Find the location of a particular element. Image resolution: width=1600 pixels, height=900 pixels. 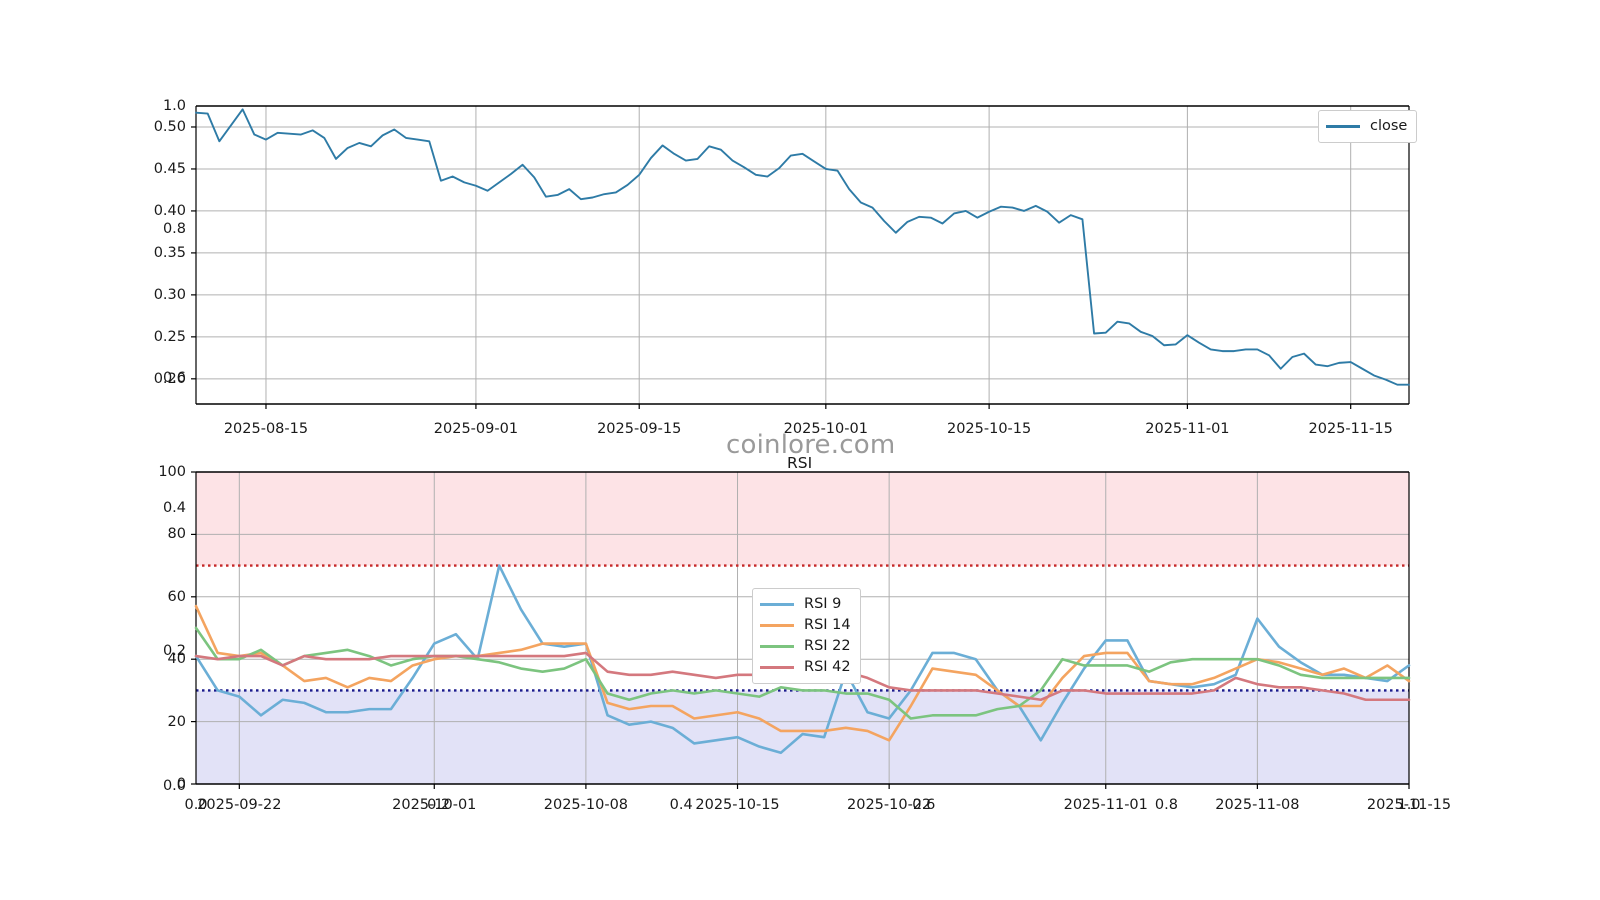

rsi-x-tick-label-secondary: 0.6 is located at coordinates (924, 805).